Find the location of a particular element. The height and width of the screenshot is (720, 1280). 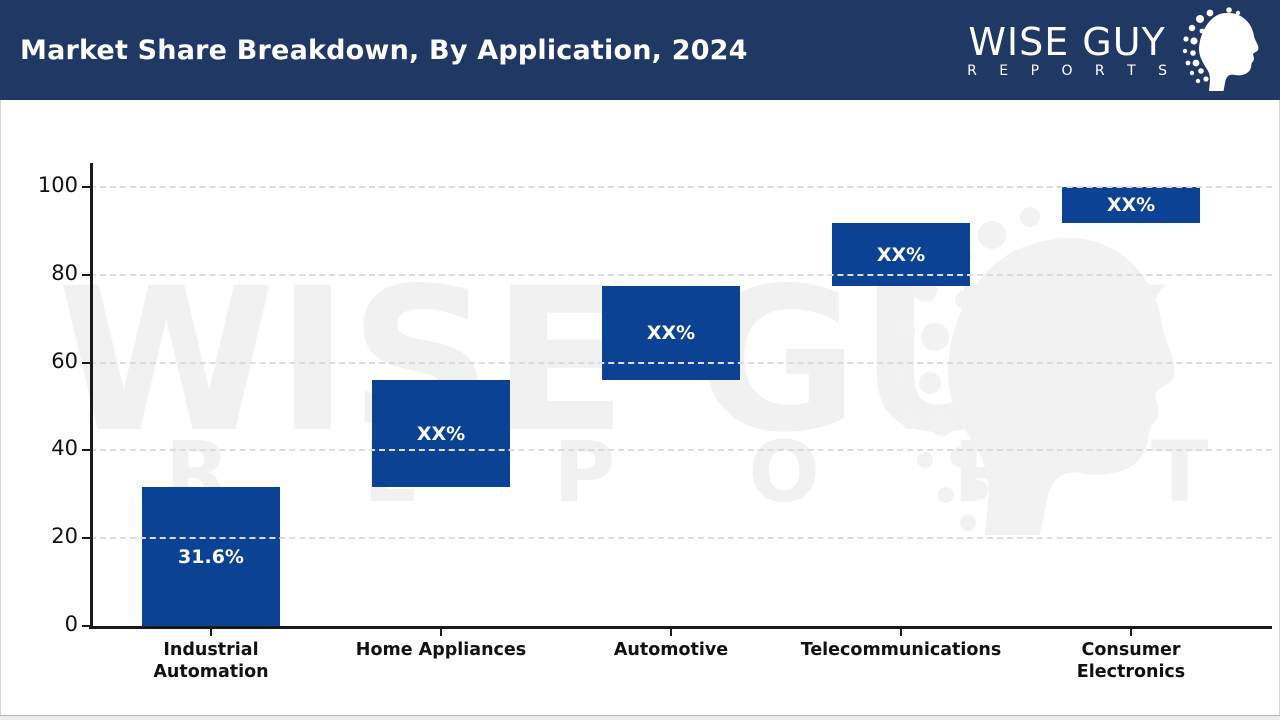

bar-value-label: 31.6% is located at coordinates (211, 556).